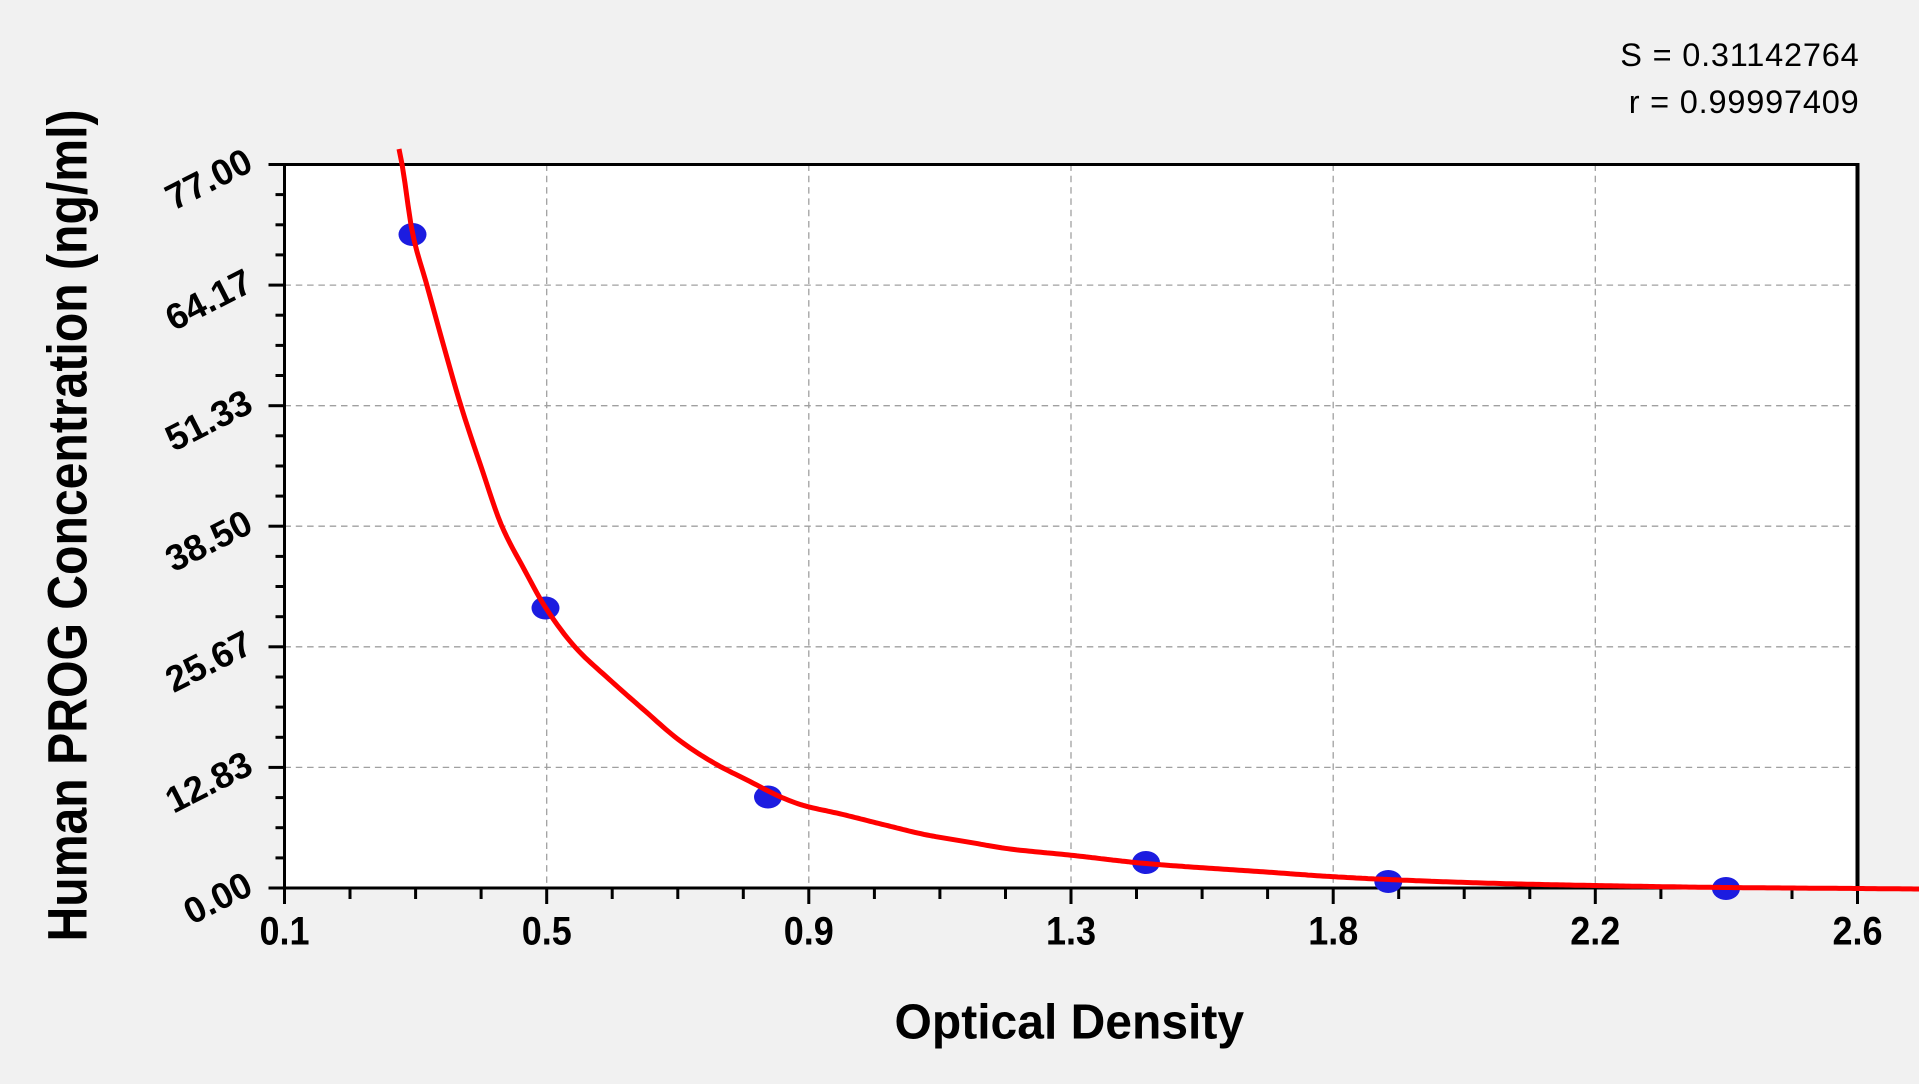 The height and width of the screenshot is (1084, 1919). What do you see at coordinates (809, 932) in the screenshot?
I see `svg-text: 0.9` at bounding box center [809, 932].